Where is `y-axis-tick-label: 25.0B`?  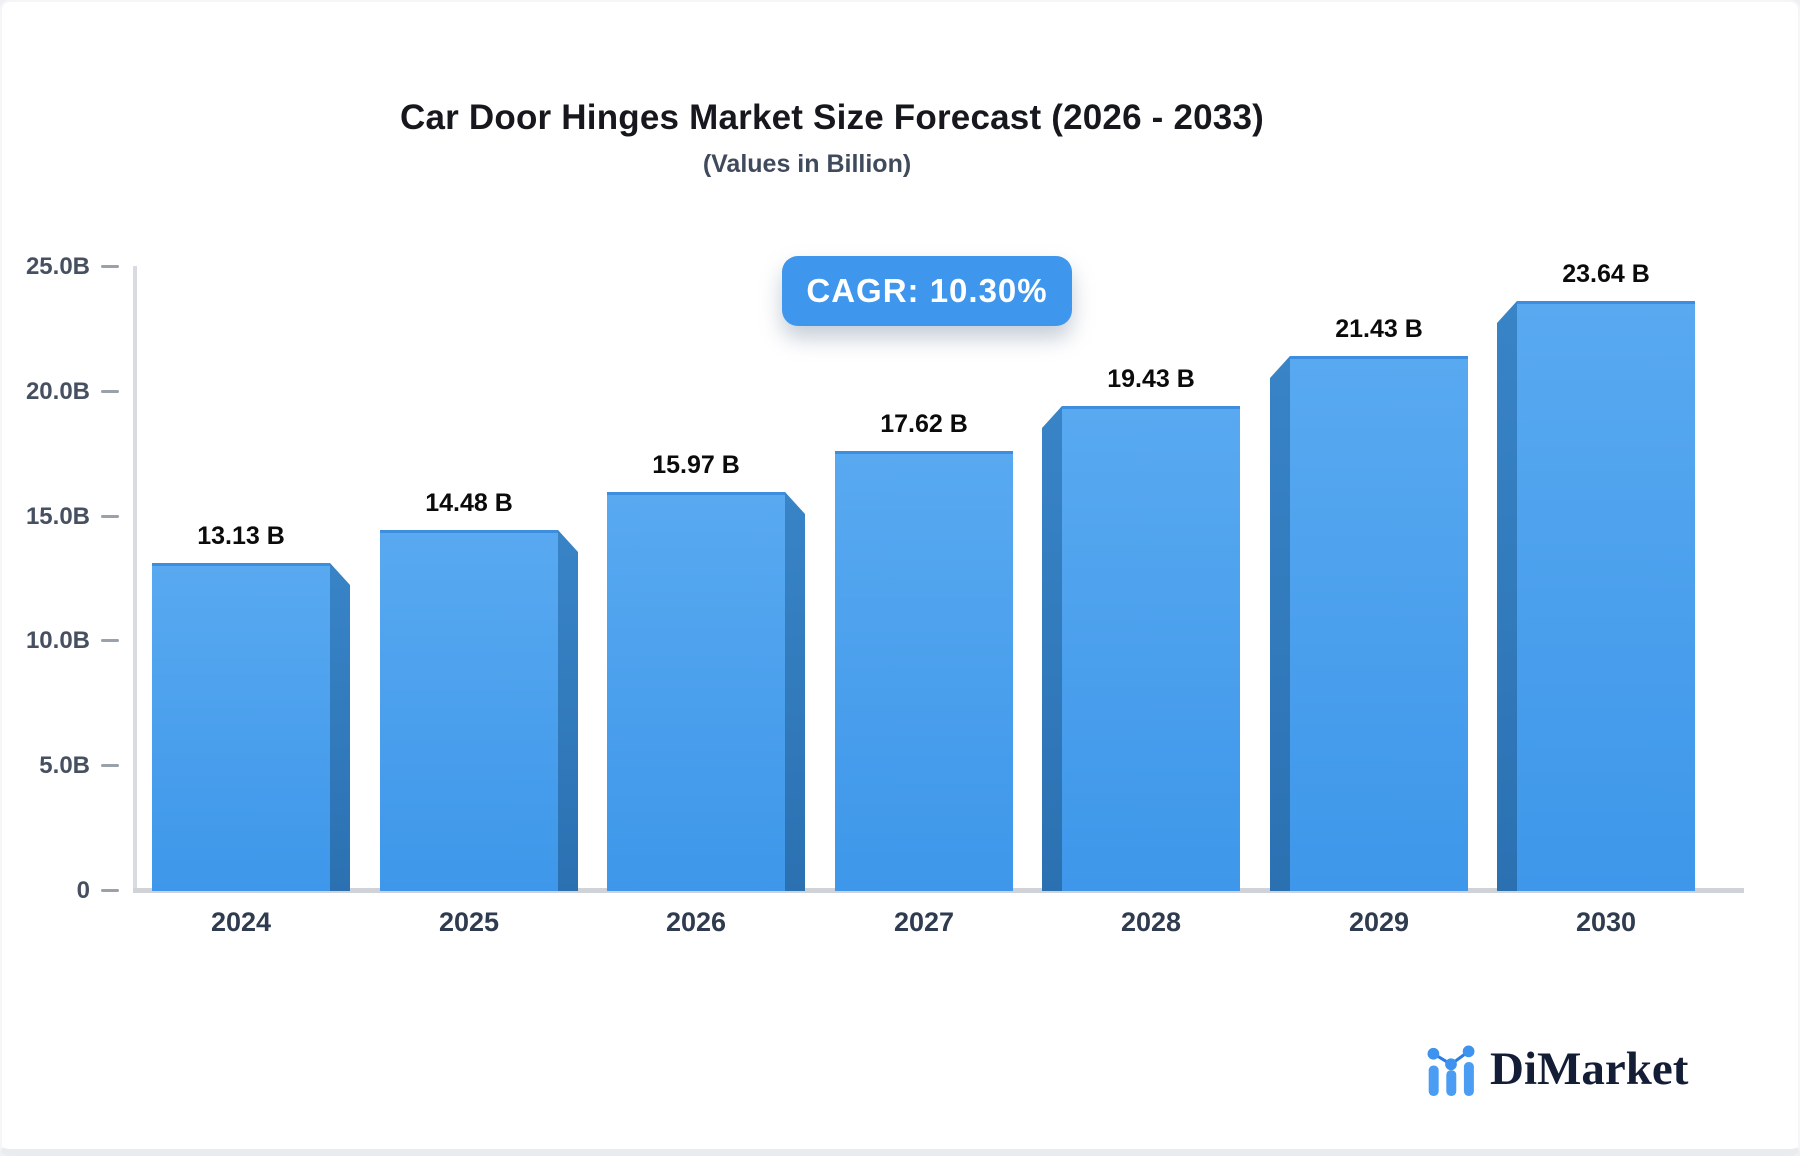
y-axis-tick-label: 25.0B is located at coordinates (57, 266).